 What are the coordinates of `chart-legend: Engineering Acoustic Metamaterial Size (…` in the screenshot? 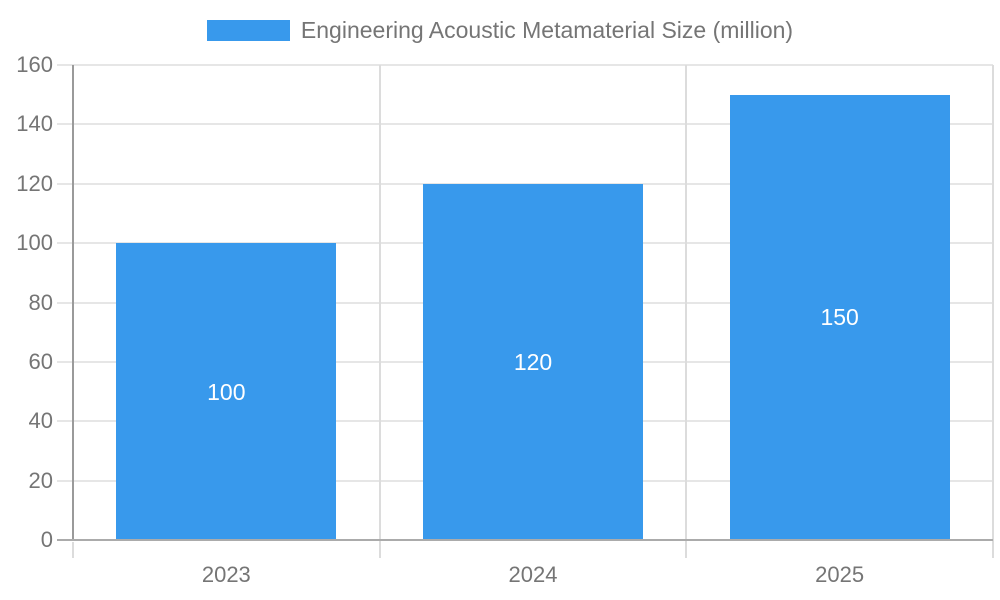 It's located at (500, 30).